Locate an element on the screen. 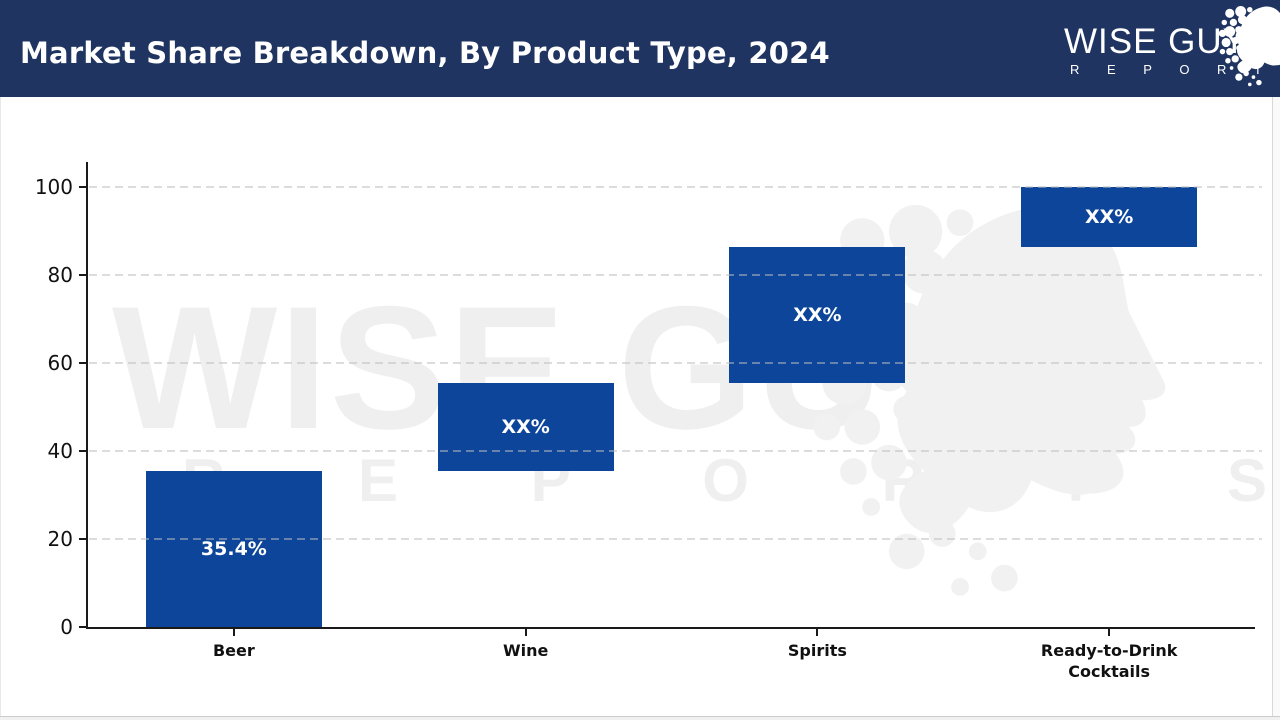 This screenshot has width=1280, height=720. bottom-edge-strip is located at coordinates (640, 718).